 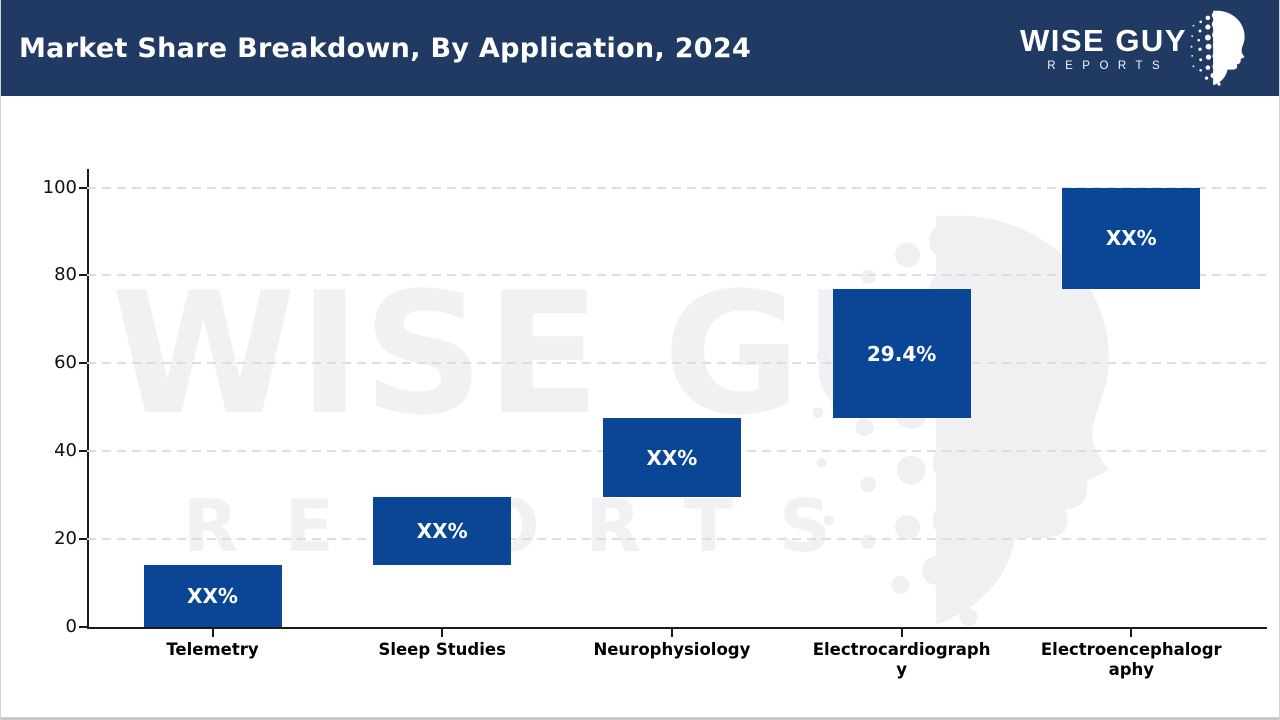 I want to click on bar-electrocardiography: 29.4%, so click(x=901, y=354).